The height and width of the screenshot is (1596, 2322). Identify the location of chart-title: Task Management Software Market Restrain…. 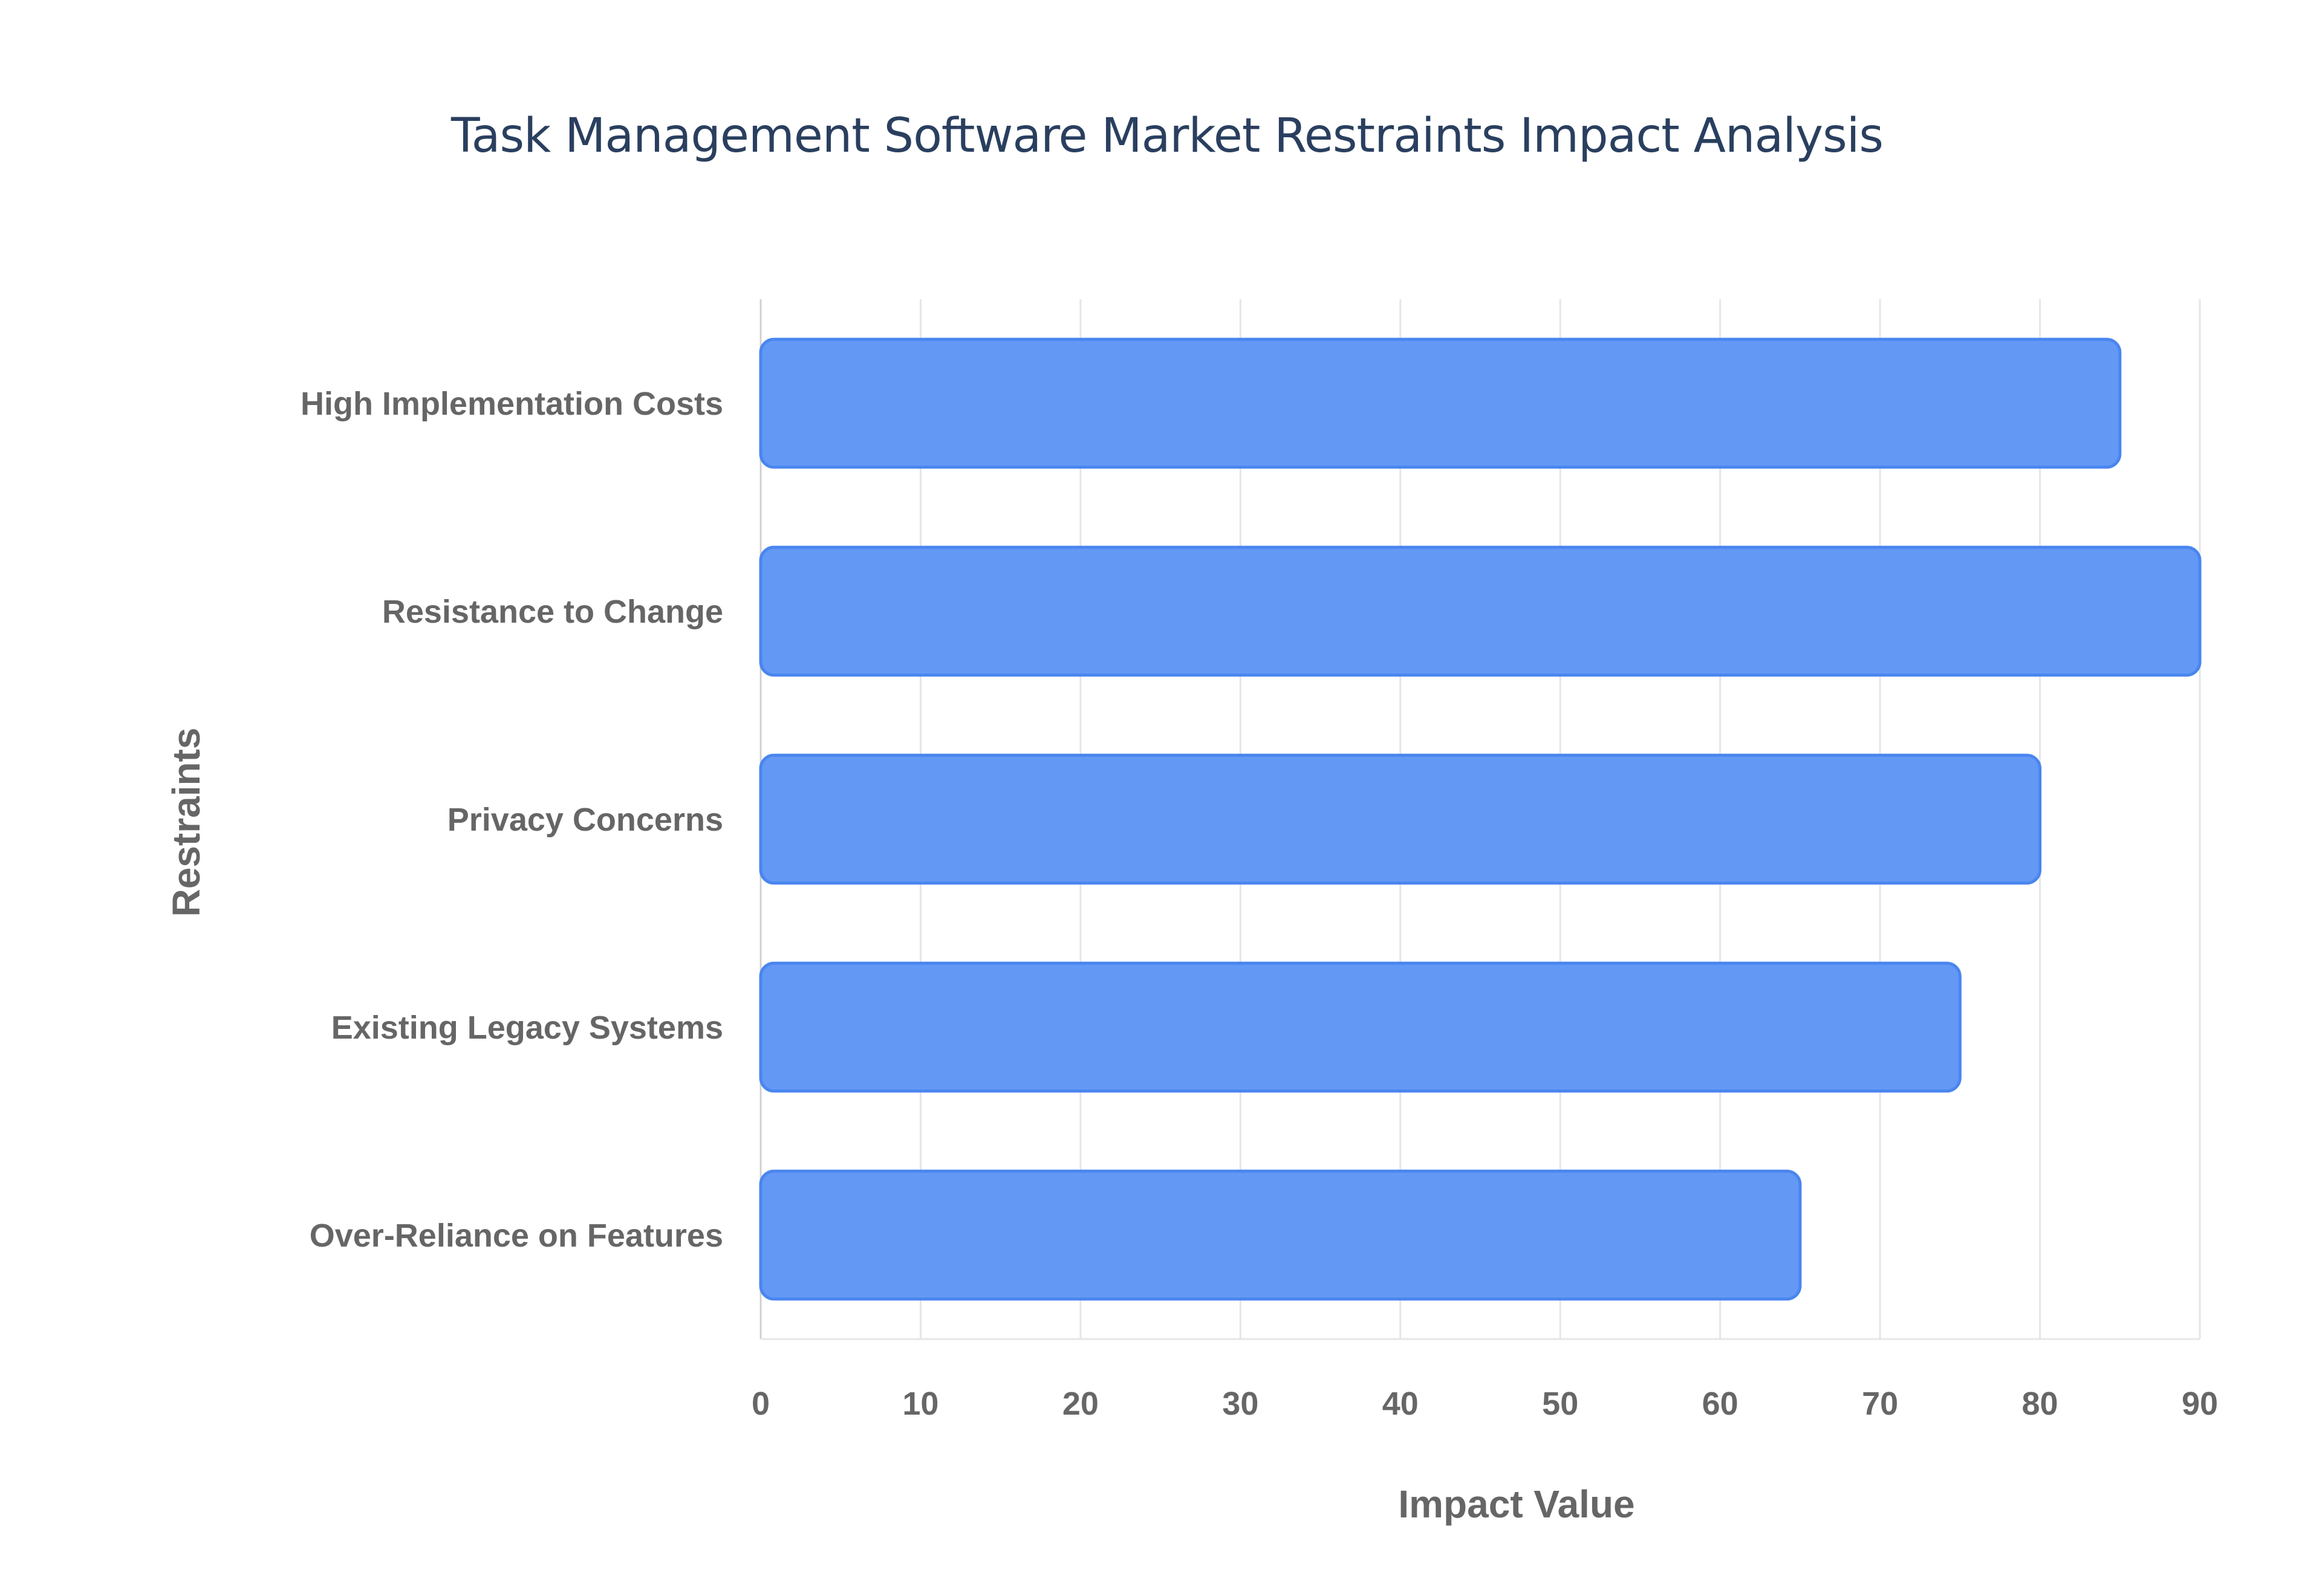
(1167, 136).